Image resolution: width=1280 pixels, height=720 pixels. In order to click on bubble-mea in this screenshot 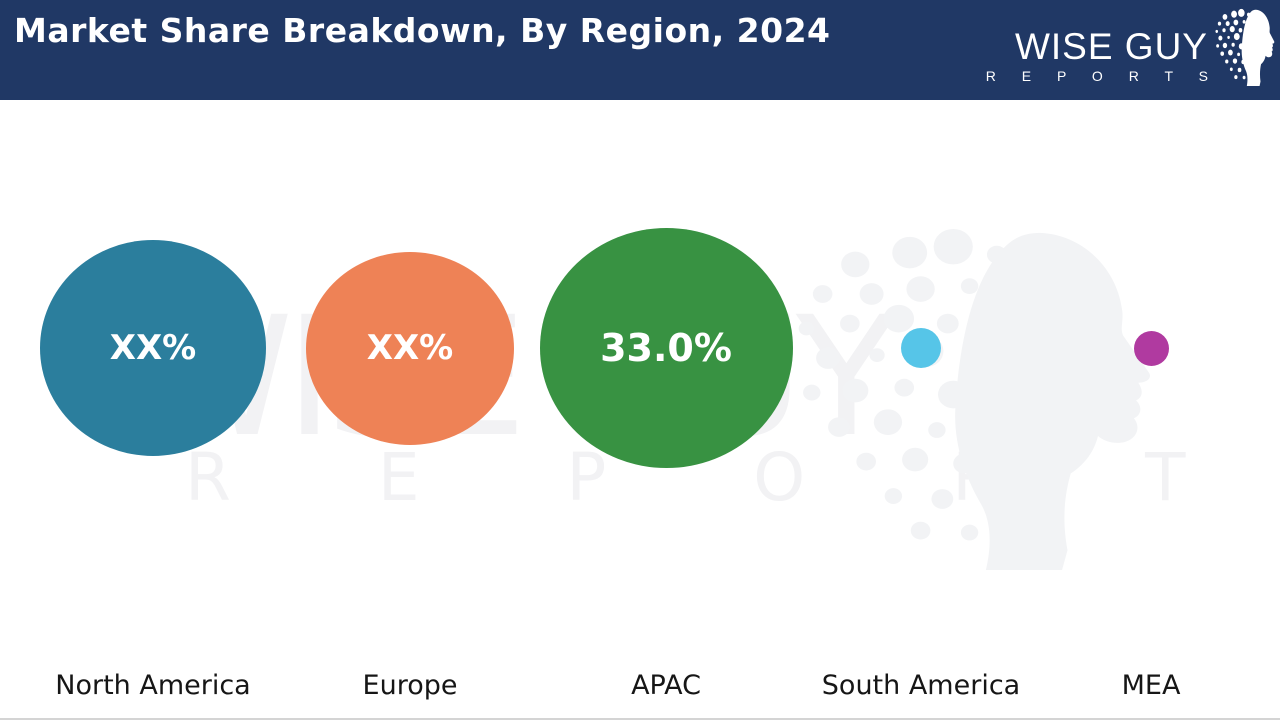, I will do `click(1151, 348)`.